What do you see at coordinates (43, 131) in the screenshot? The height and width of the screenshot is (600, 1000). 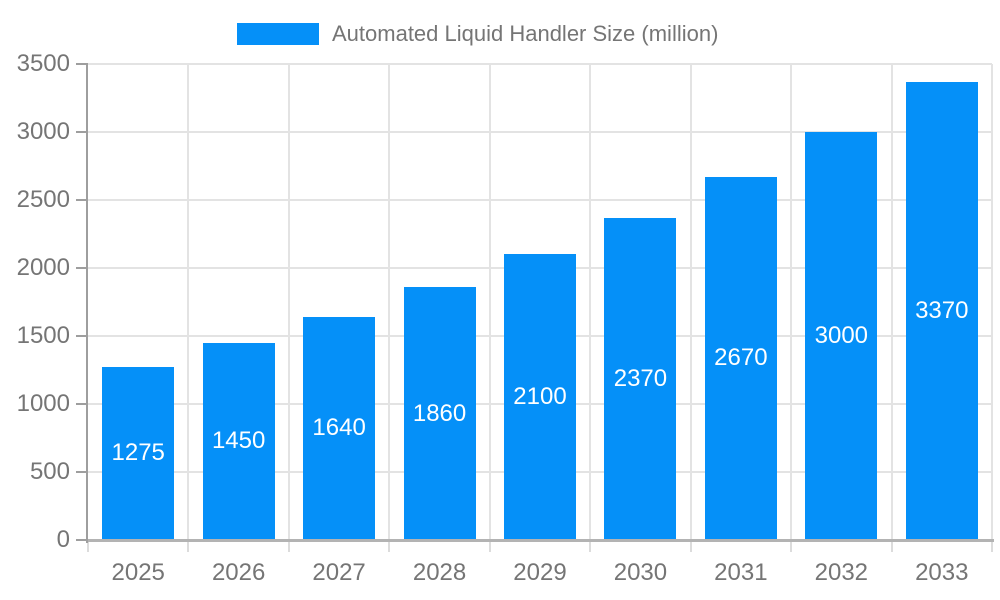 I see `y-axis-label: 3000` at bounding box center [43, 131].